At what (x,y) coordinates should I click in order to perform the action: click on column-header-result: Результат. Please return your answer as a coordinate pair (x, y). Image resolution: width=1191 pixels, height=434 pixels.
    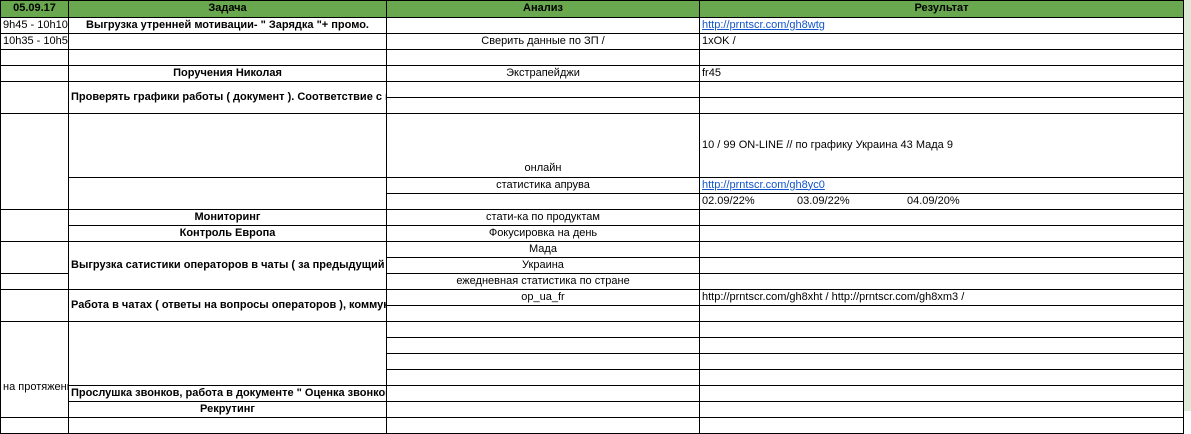
    Looking at the image, I should click on (941, 9).